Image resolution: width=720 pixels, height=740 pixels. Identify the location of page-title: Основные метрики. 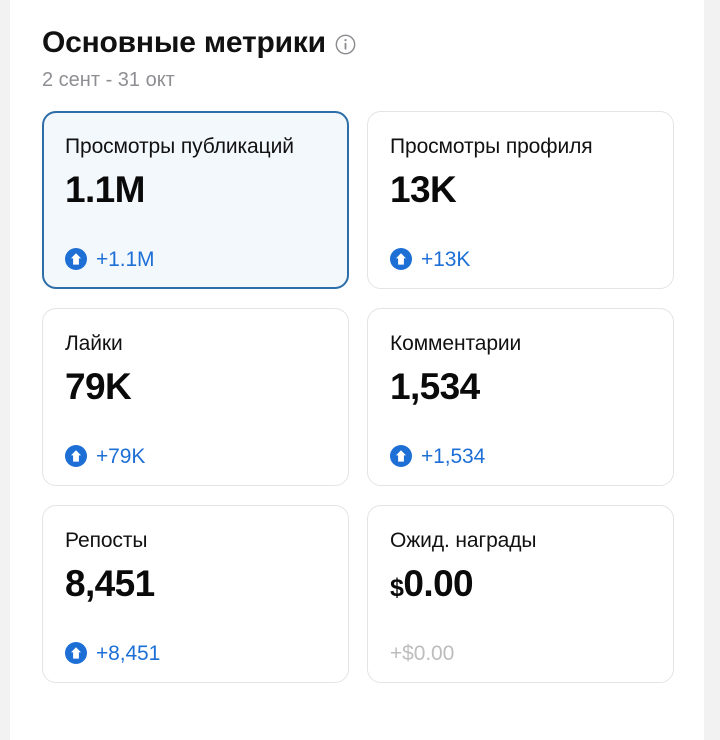
(184, 42).